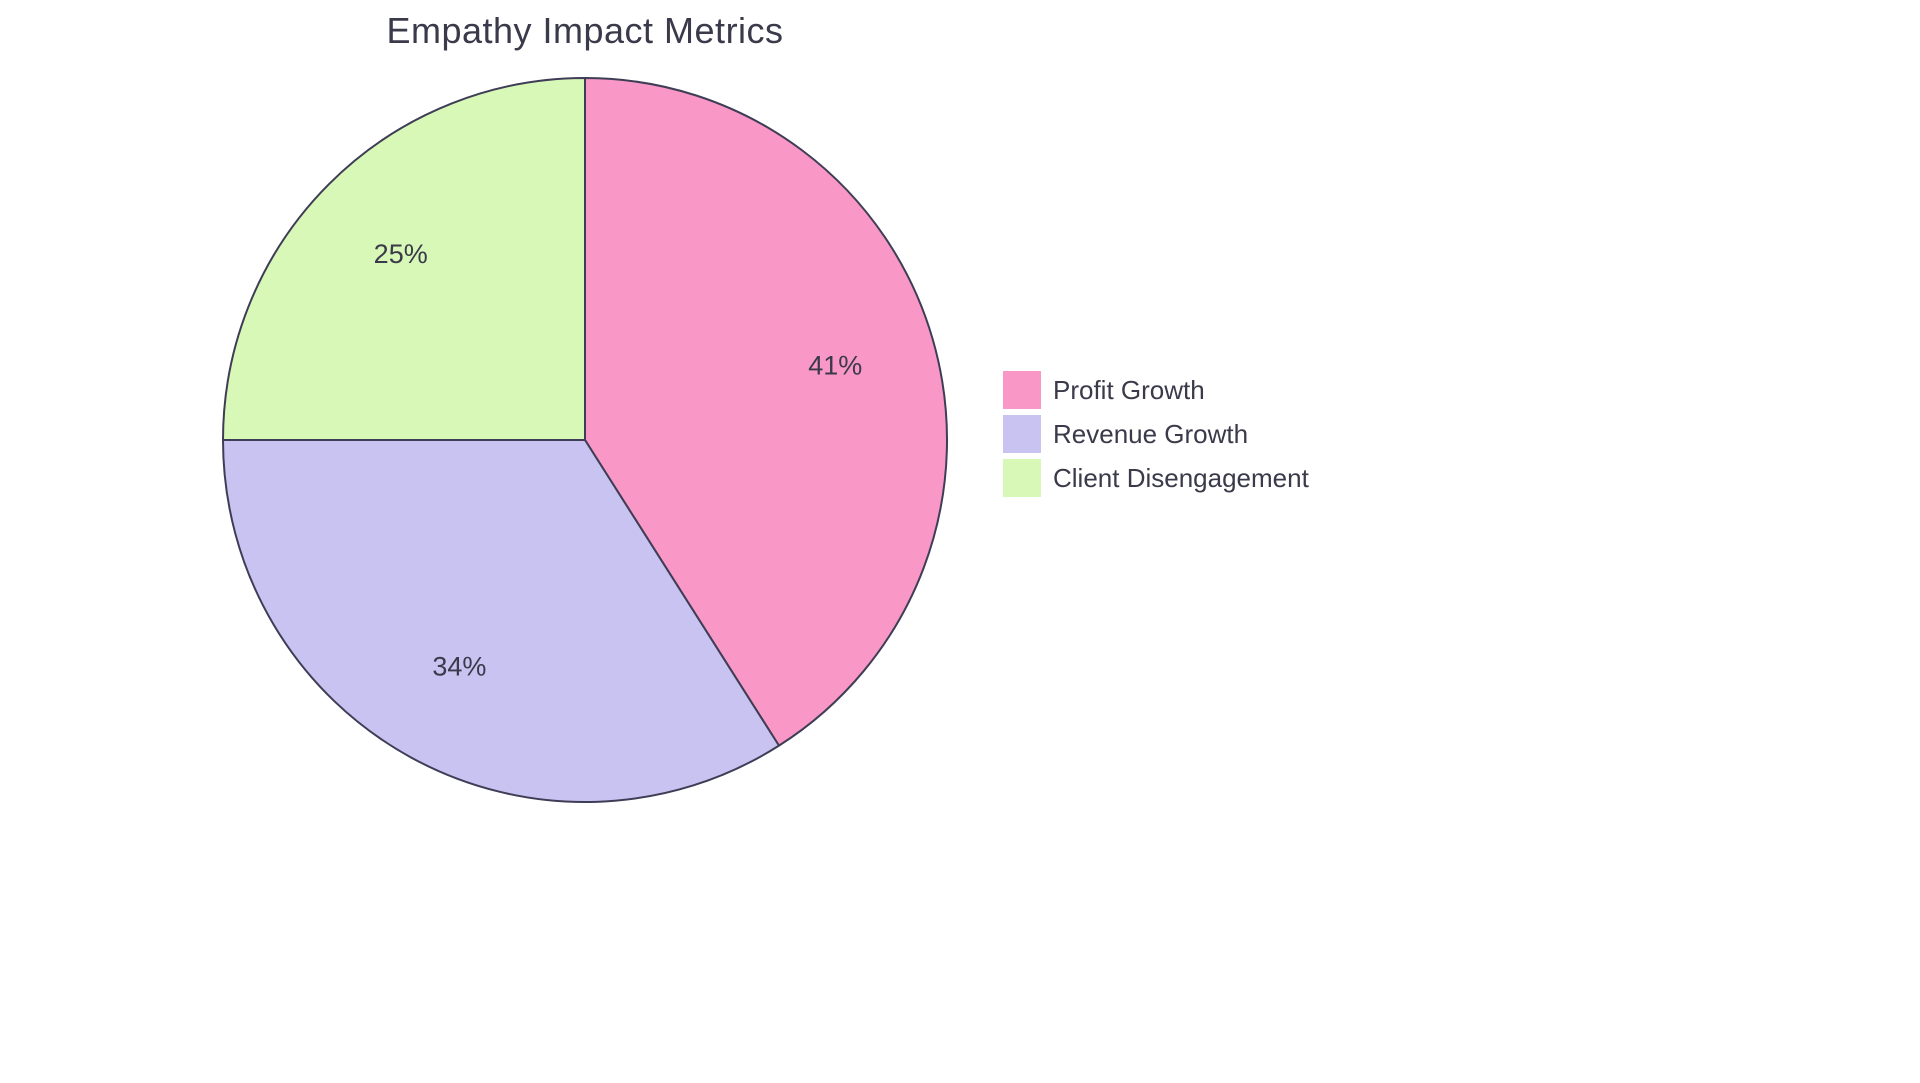 Image resolution: width=1920 pixels, height=1083 pixels. Describe the element at coordinates (585, 30) in the screenshot. I see `chart-title: Empathy Impact Metrics` at that location.